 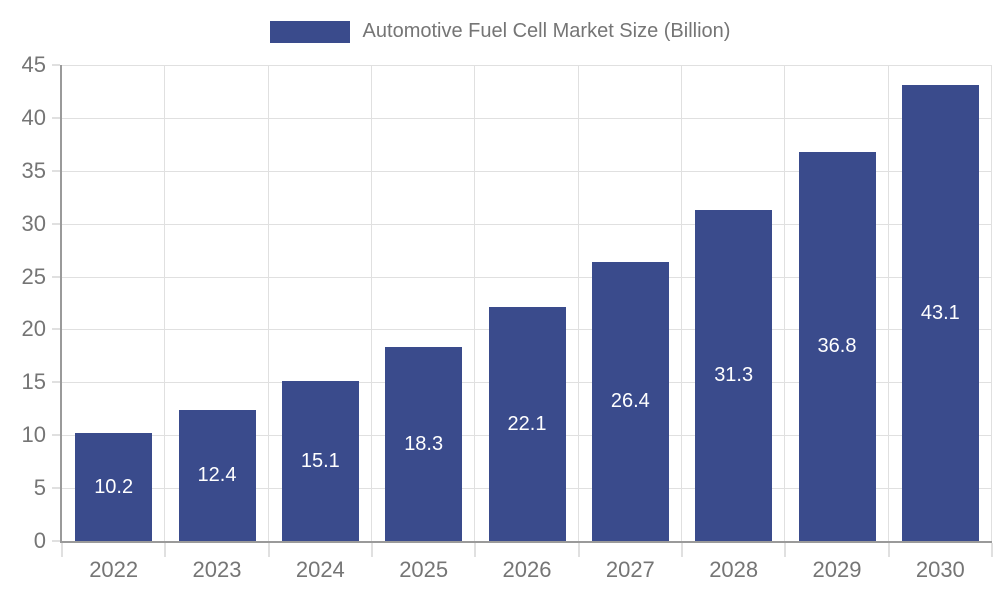 I want to click on y-axis-label: 15, so click(x=33, y=382).